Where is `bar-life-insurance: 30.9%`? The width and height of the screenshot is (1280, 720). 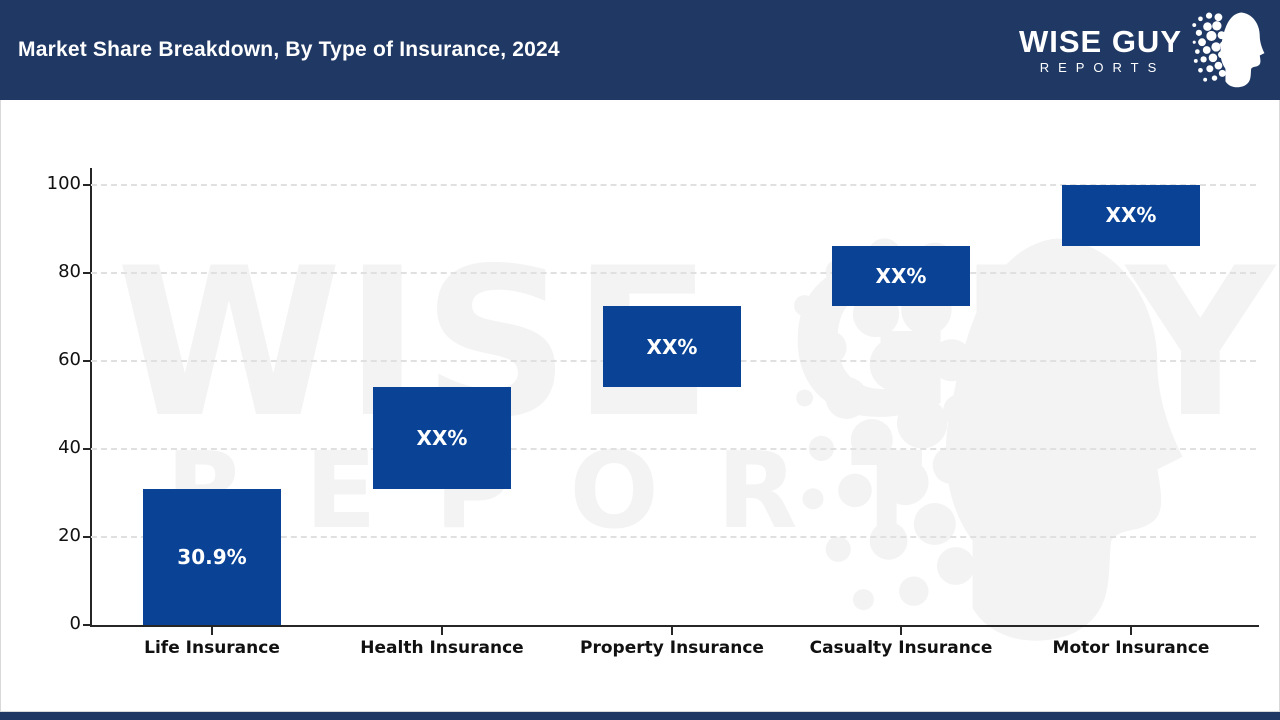 bar-life-insurance: 30.9% is located at coordinates (212, 557).